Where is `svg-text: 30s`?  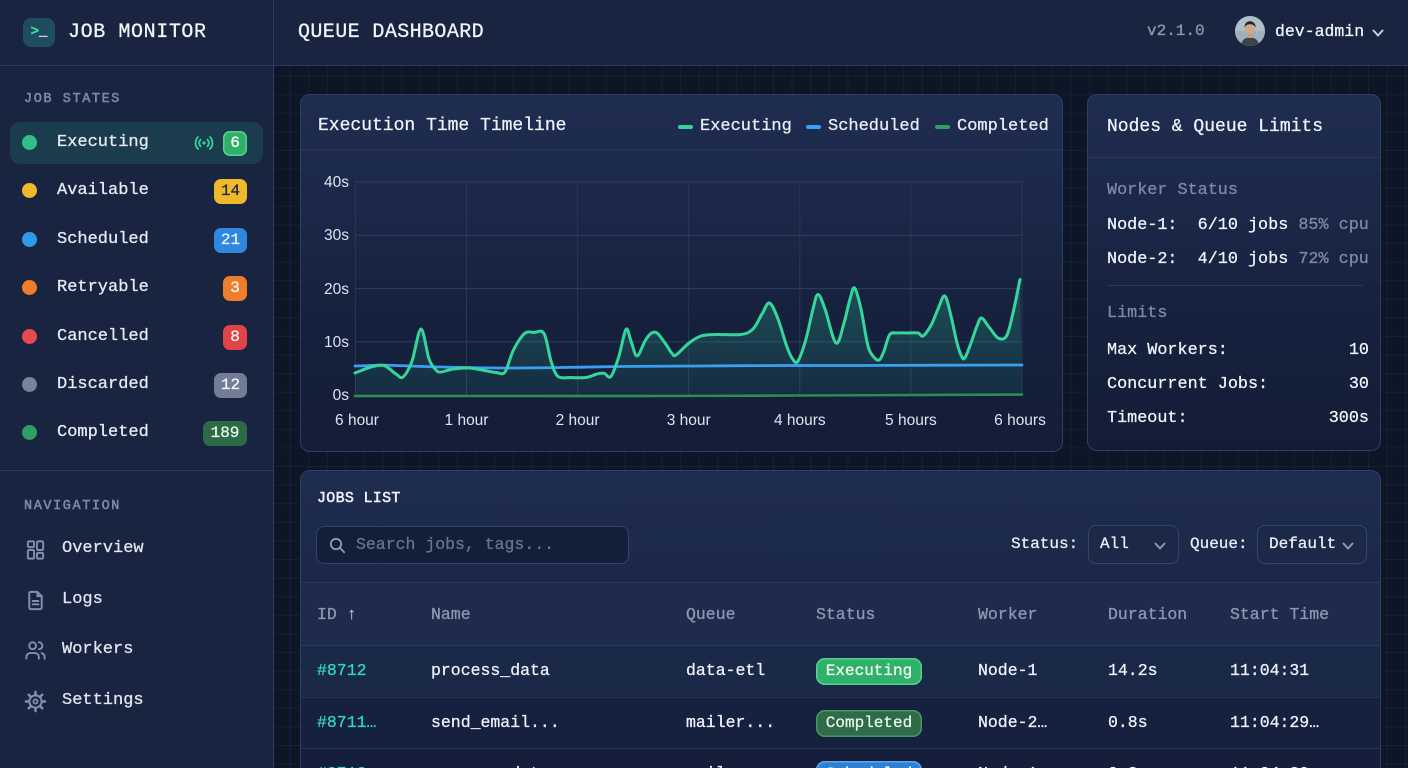 svg-text: 30s is located at coordinates (336, 235).